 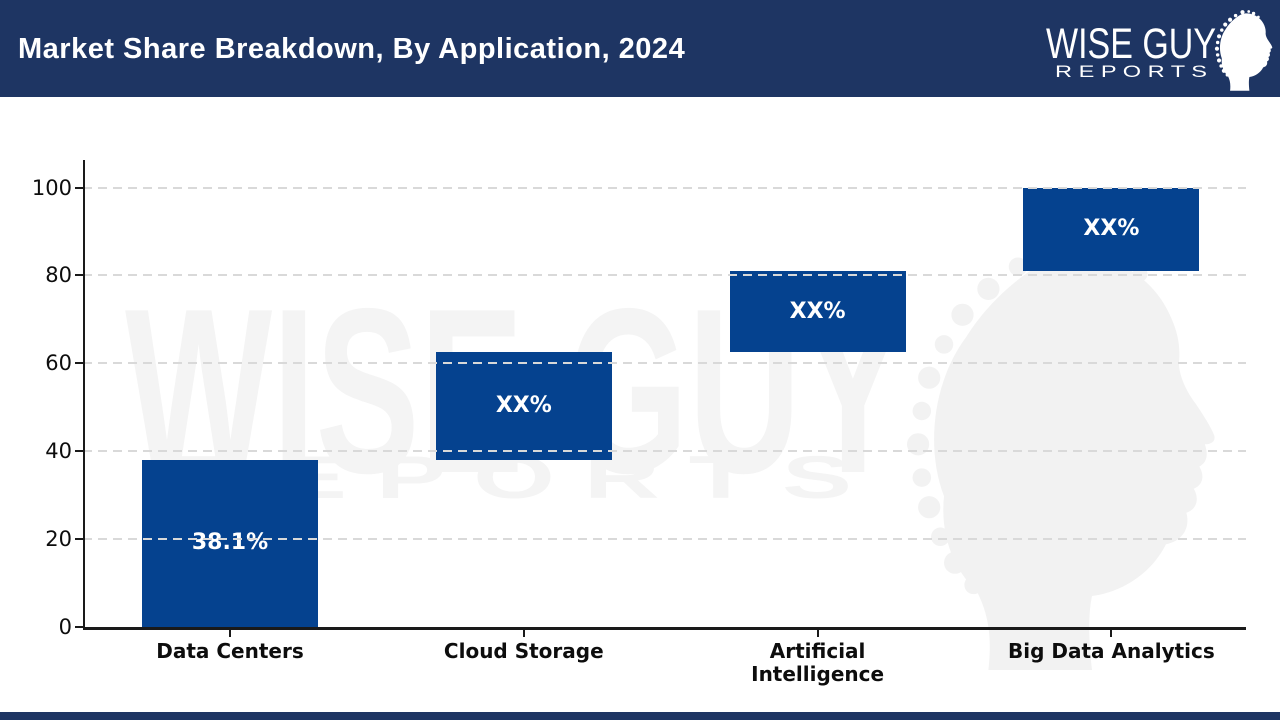 What do you see at coordinates (58, 275) in the screenshot?
I see `y-tick-label: 80` at bounding box center [58, 275].